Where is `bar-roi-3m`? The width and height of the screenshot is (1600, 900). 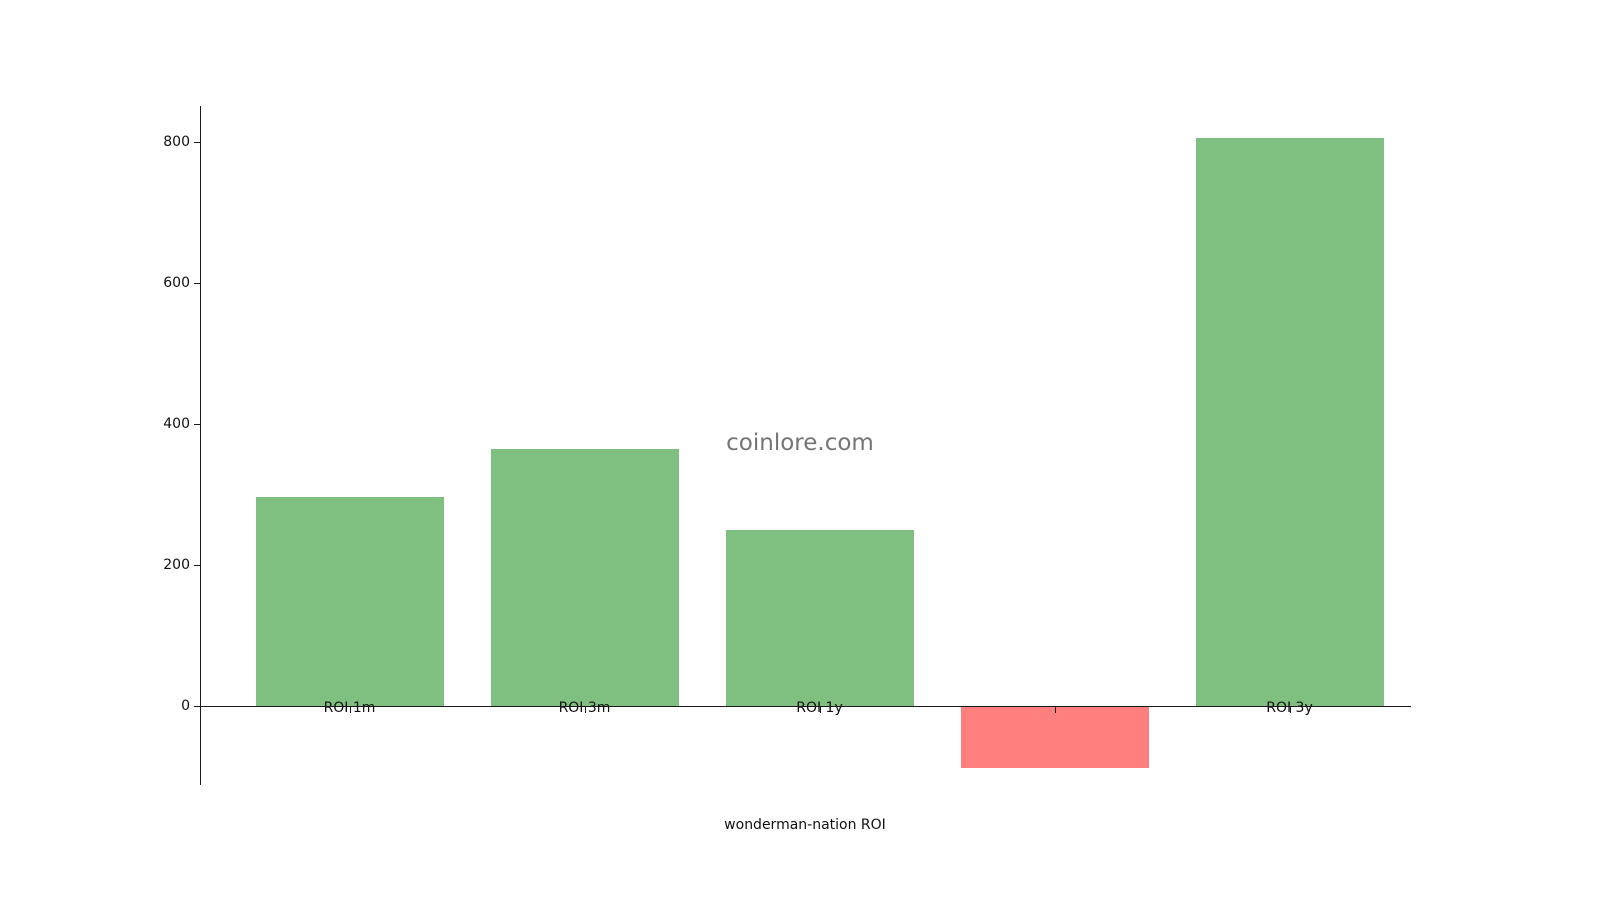 bar-roi-3m is located at coordinates (584, 577).